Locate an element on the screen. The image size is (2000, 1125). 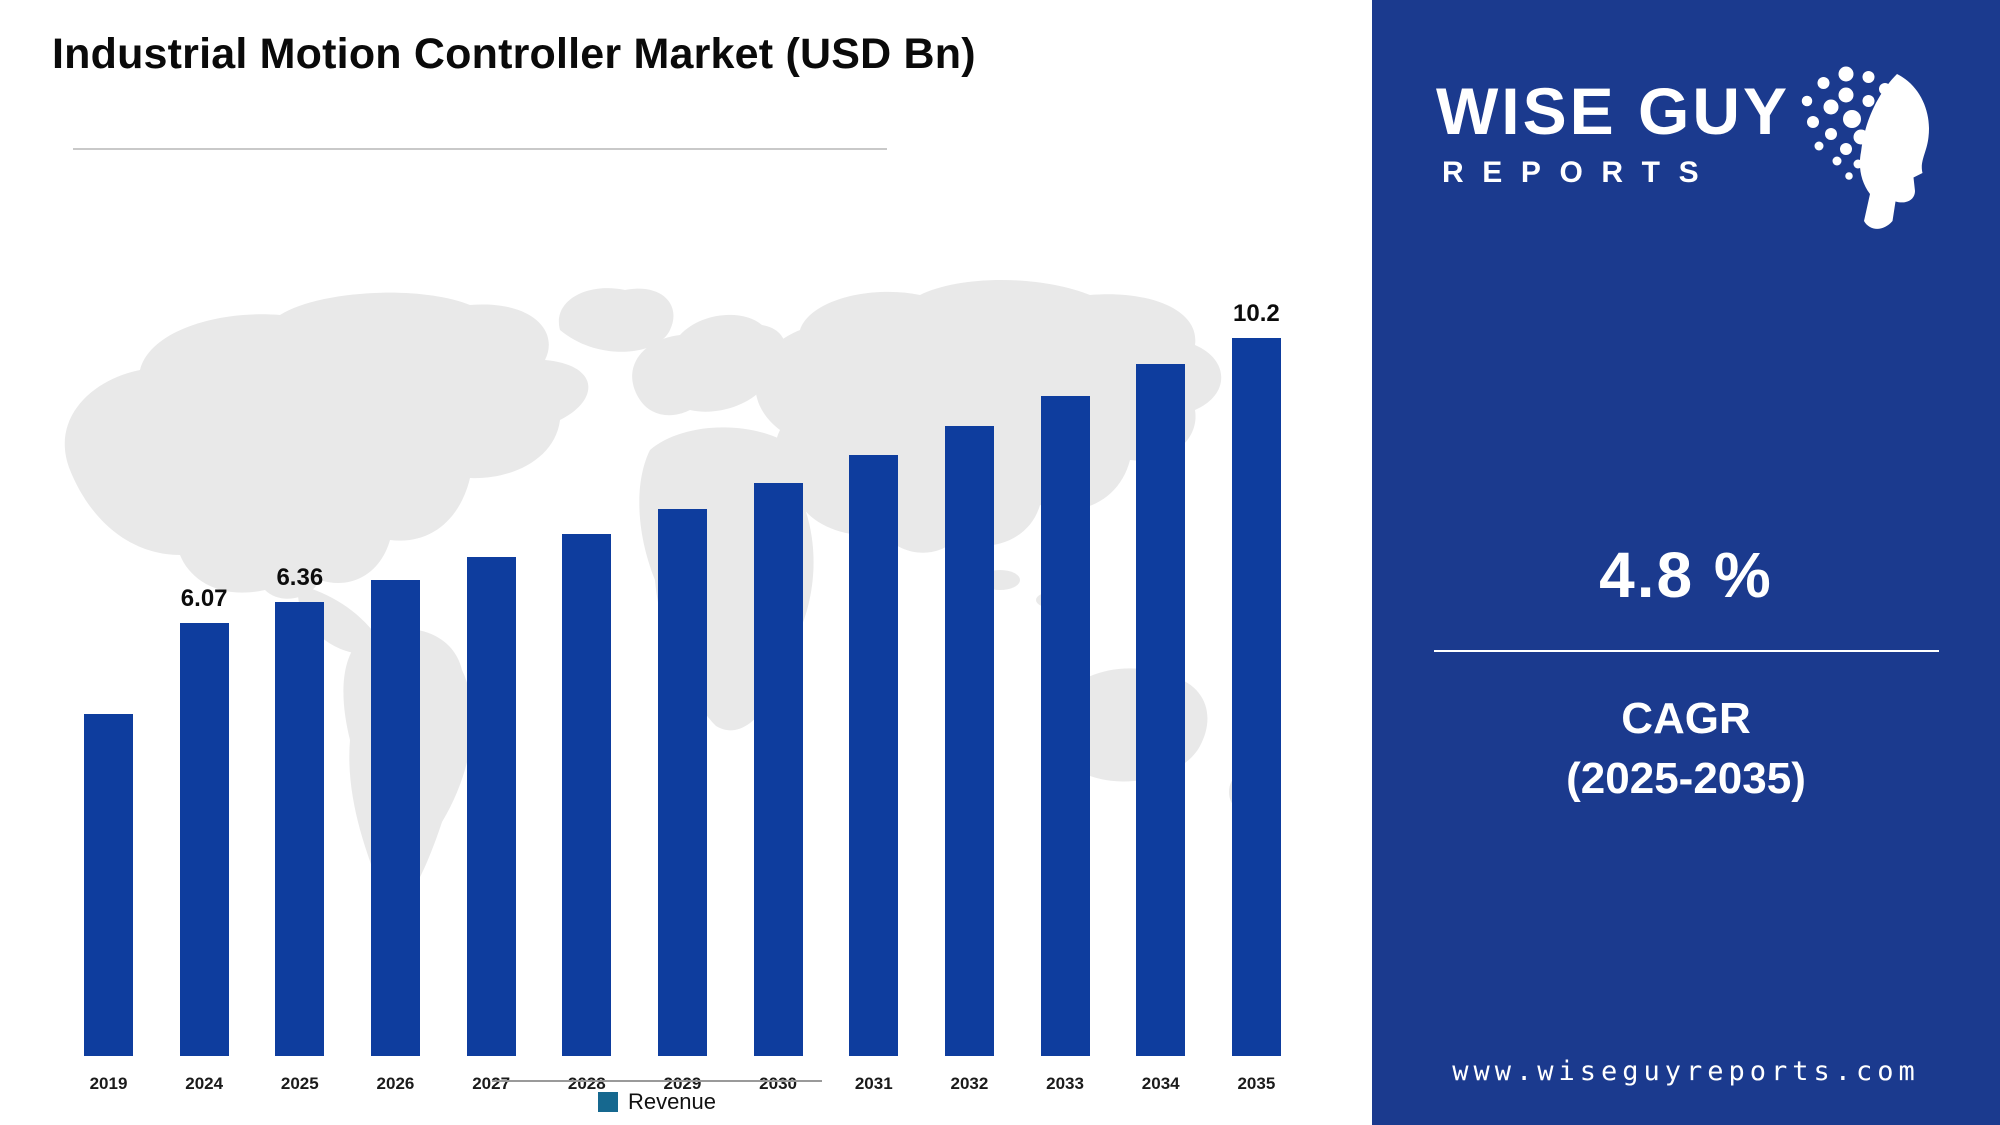
bar-column: 10.2 2035 is located at coordinates (1256, 696).